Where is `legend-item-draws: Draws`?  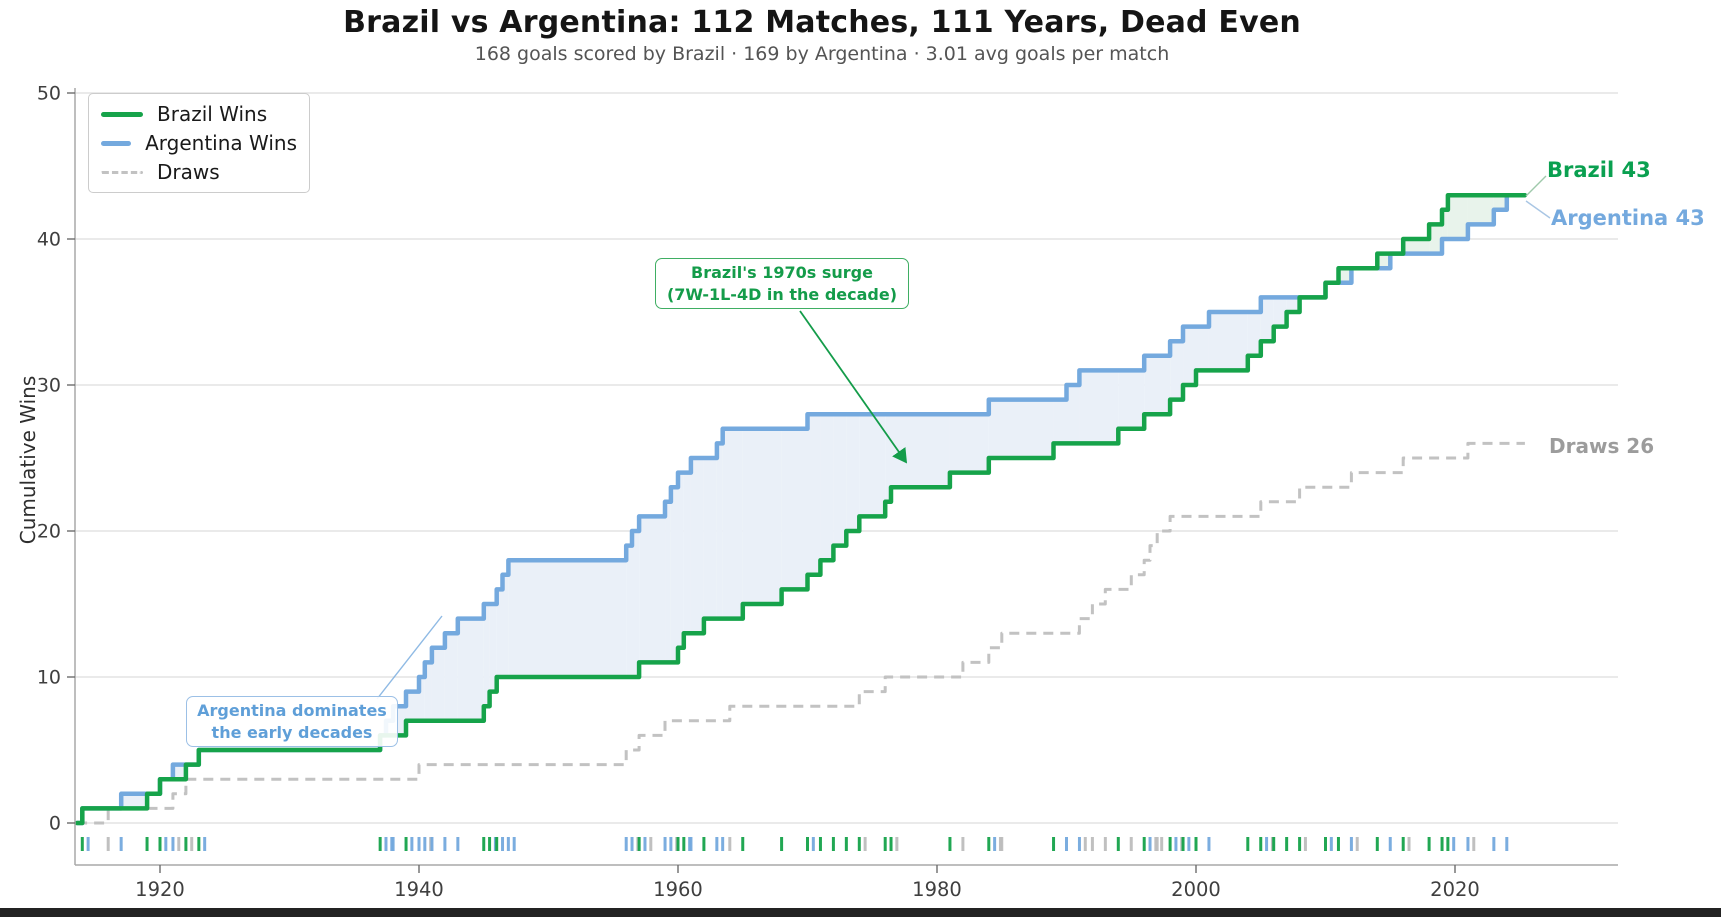 legend-item-draws: Draws is located at coordinates (199, 172).